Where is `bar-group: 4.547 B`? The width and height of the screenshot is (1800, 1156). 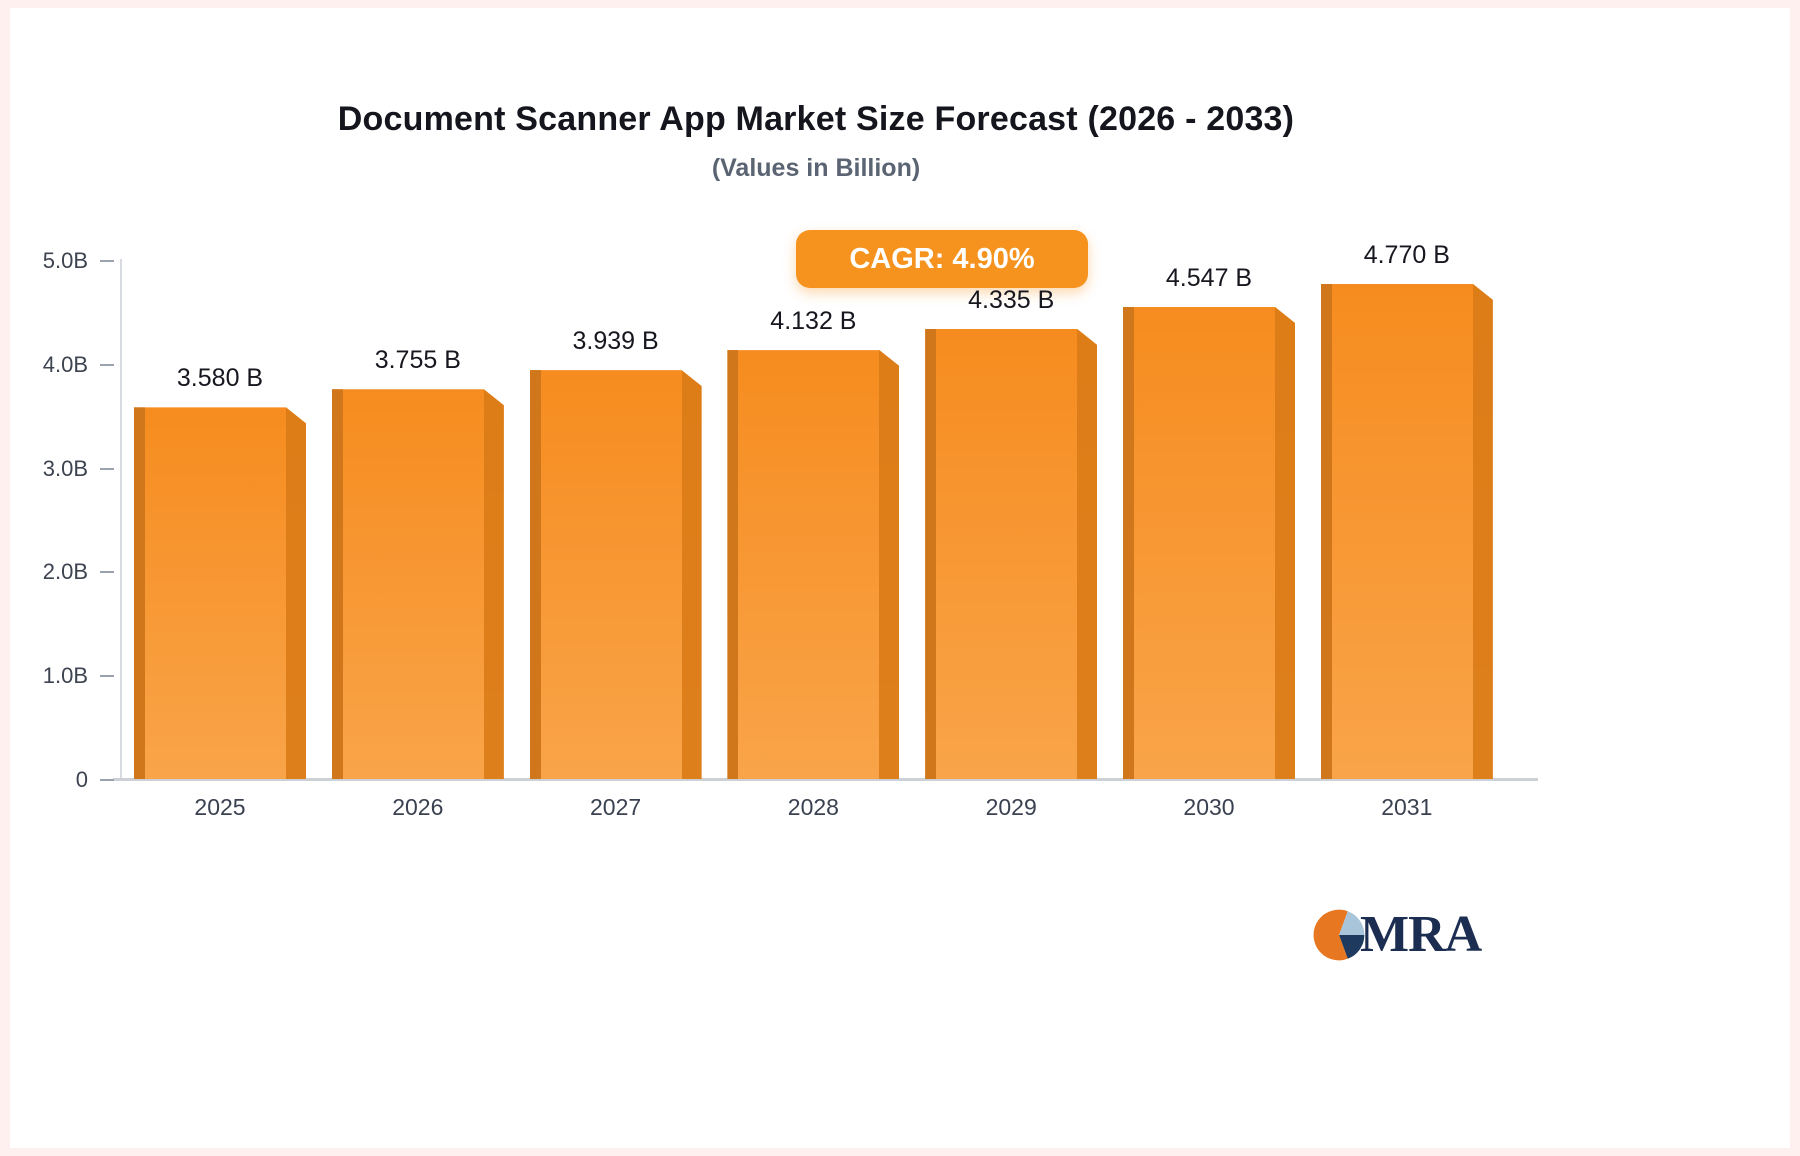 bar-group: 4.547 B is located at coordinates (1209, 513).